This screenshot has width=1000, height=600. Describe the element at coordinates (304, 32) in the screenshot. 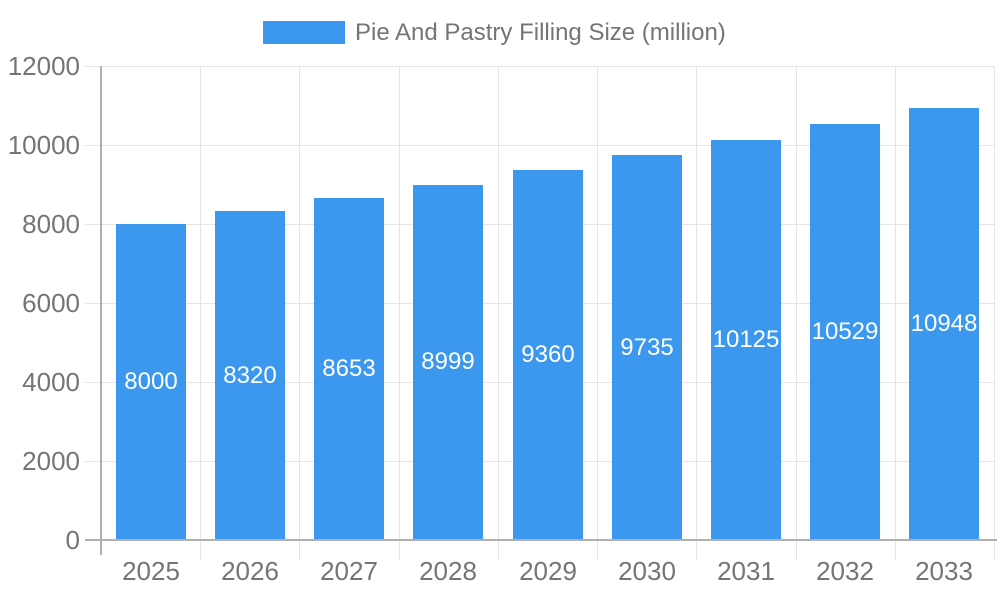

I see `legend-swatch` at that location.